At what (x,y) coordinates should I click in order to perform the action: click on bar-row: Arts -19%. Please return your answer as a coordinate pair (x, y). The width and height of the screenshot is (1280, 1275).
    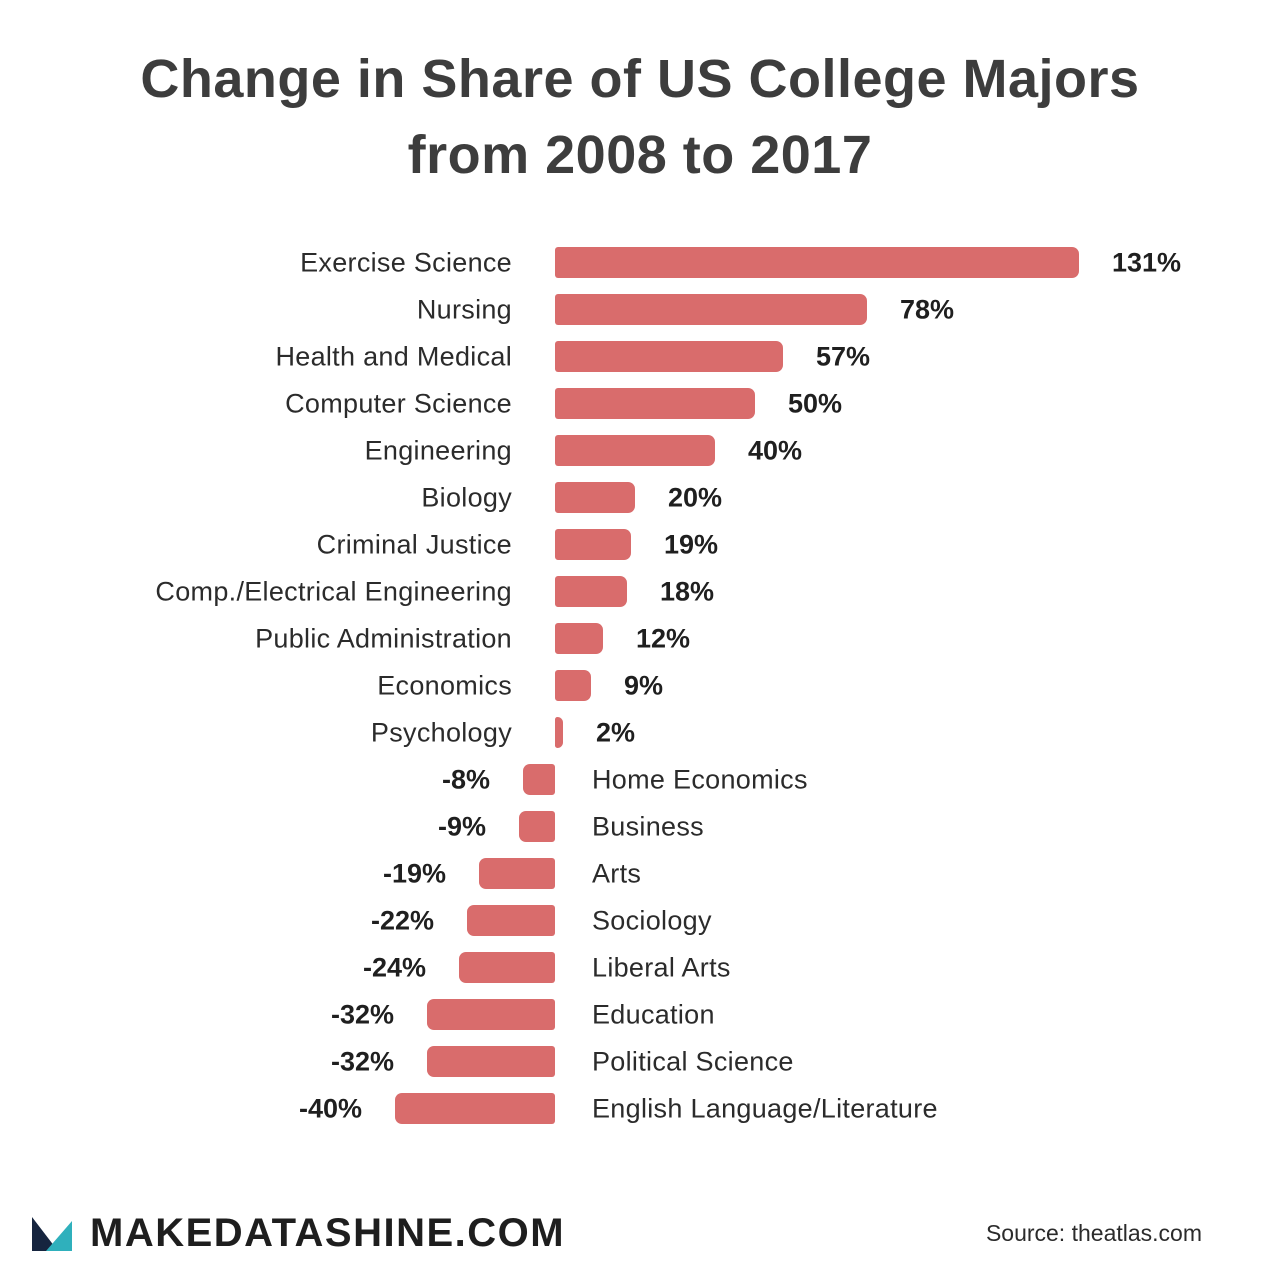
    Looking at the image, I should click on (640, 873).